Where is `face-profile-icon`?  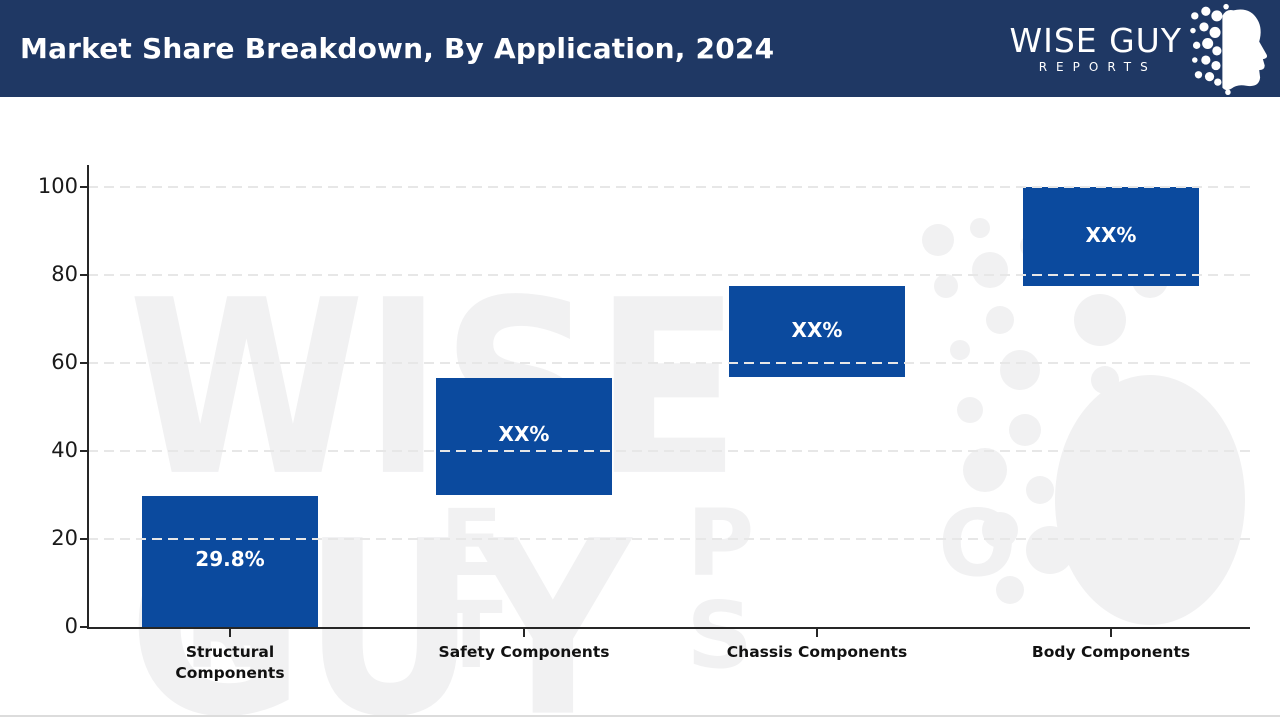
face-profile-icon is located at coordinates (1229, 49).